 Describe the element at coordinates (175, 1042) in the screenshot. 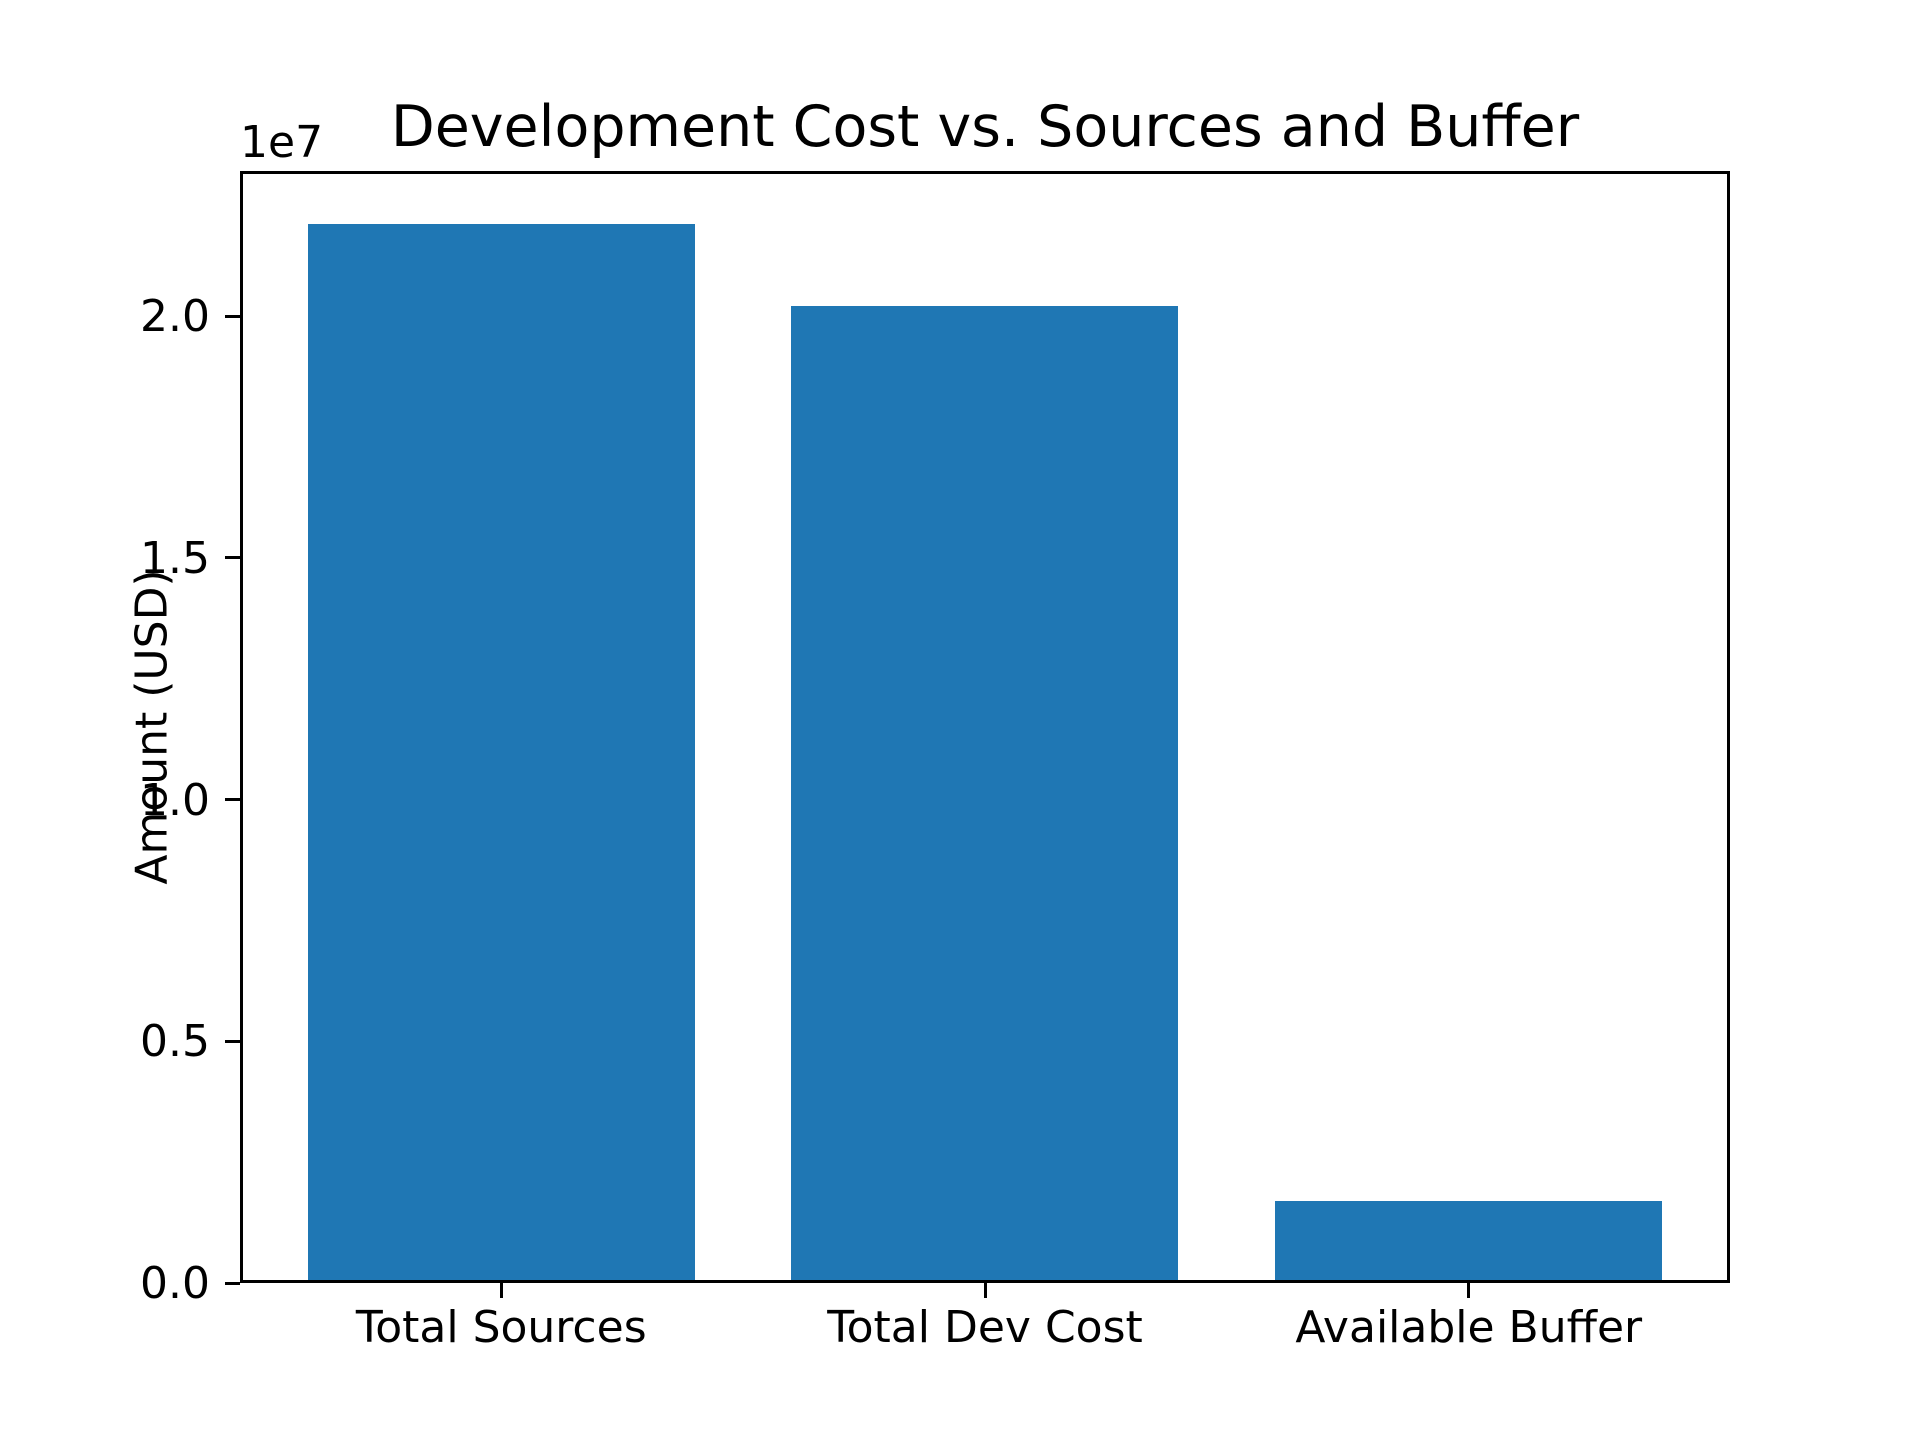

I see `y-tick-label-0.5: 0.5` at that location.